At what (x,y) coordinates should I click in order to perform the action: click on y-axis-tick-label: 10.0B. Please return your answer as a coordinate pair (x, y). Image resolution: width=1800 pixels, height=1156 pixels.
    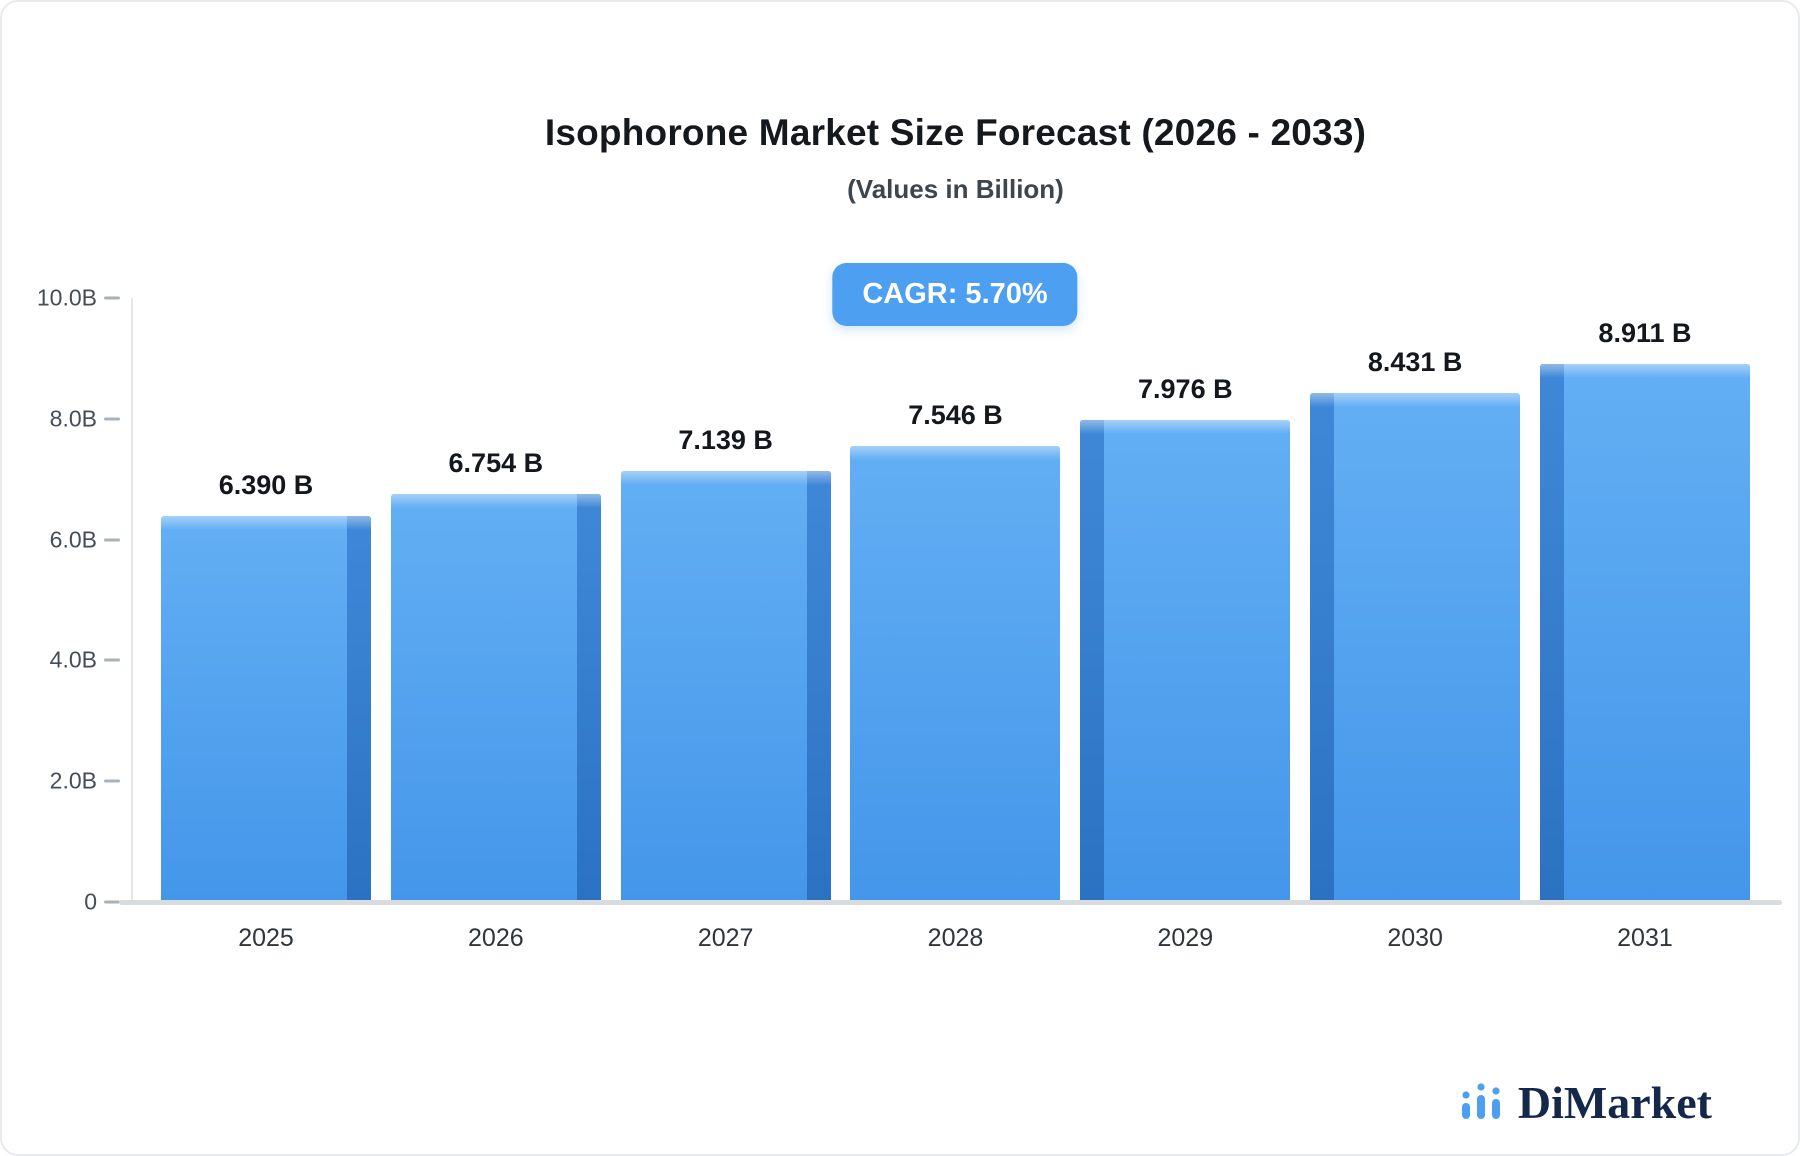
    Looking at the image, I should click on (66, 297).